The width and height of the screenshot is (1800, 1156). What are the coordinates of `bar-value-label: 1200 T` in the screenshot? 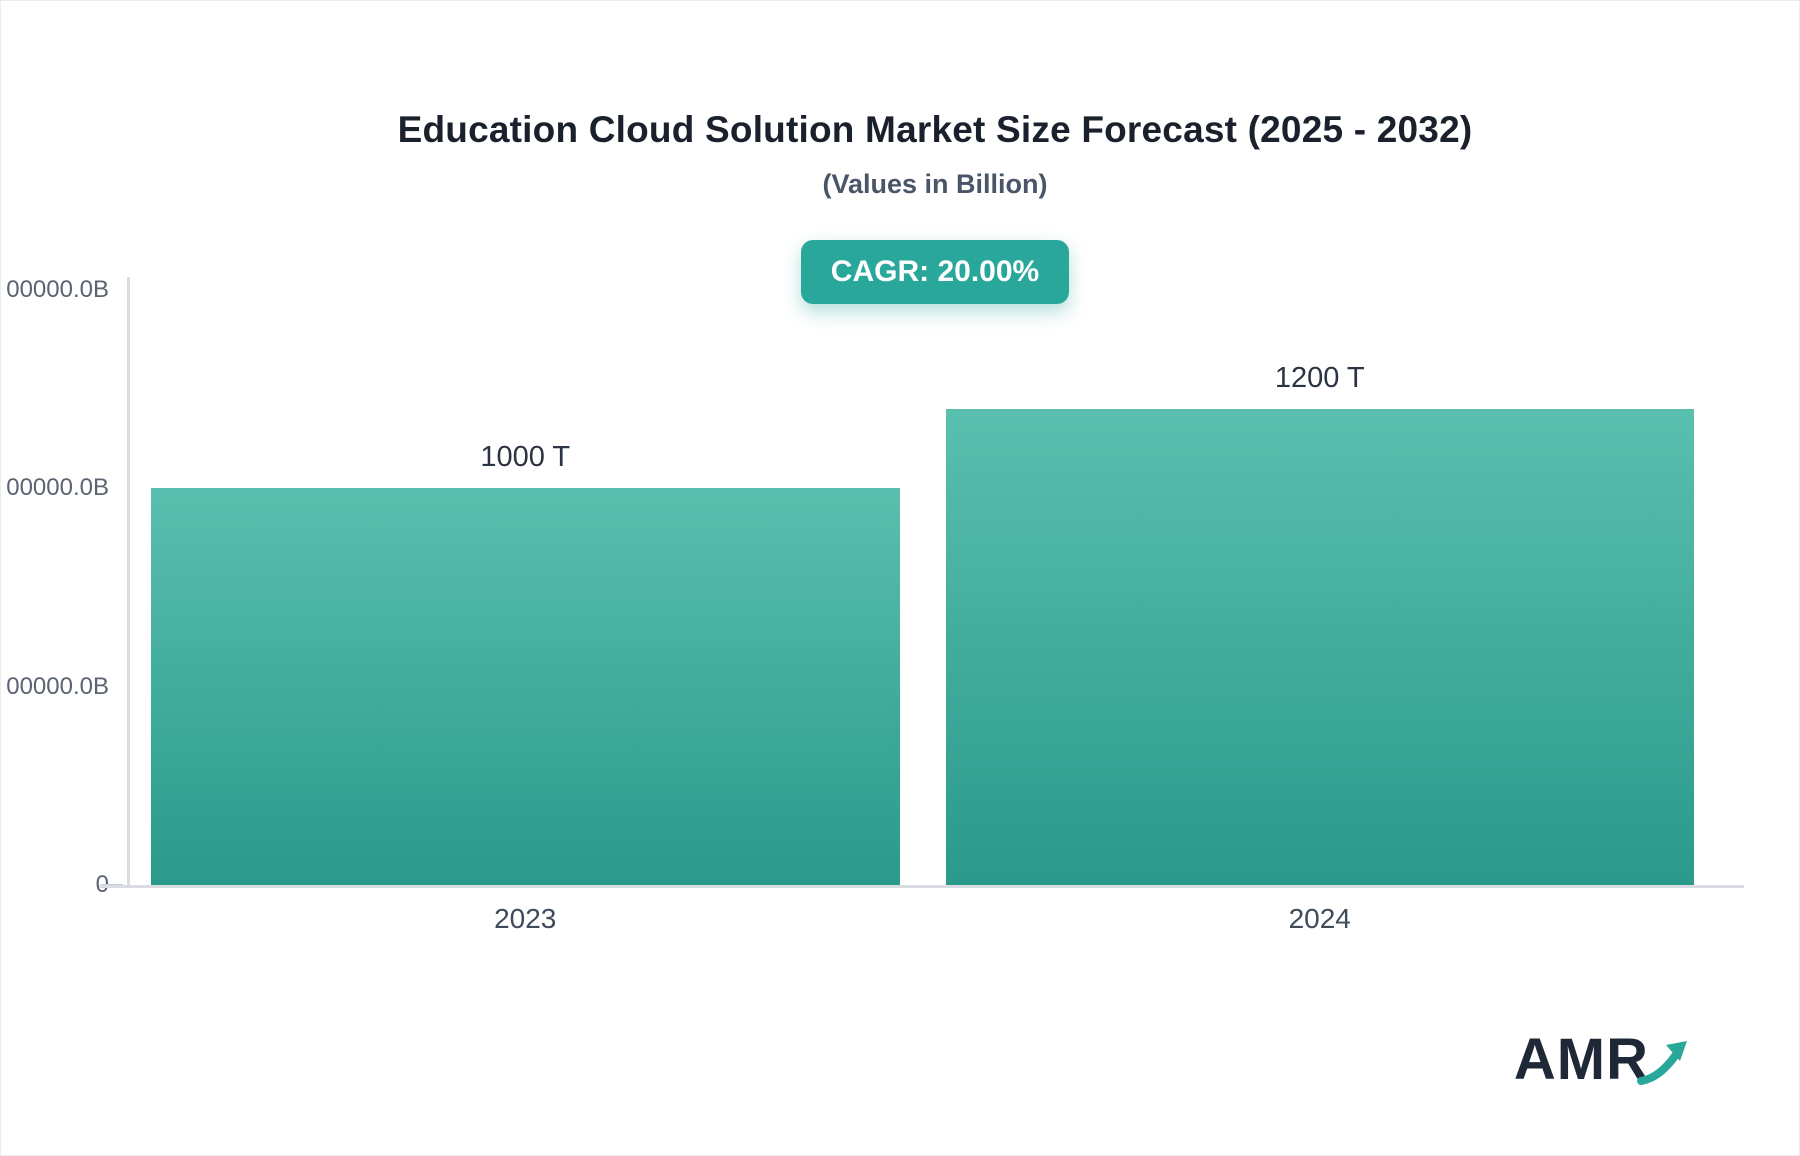 It's located at (1319, 378).